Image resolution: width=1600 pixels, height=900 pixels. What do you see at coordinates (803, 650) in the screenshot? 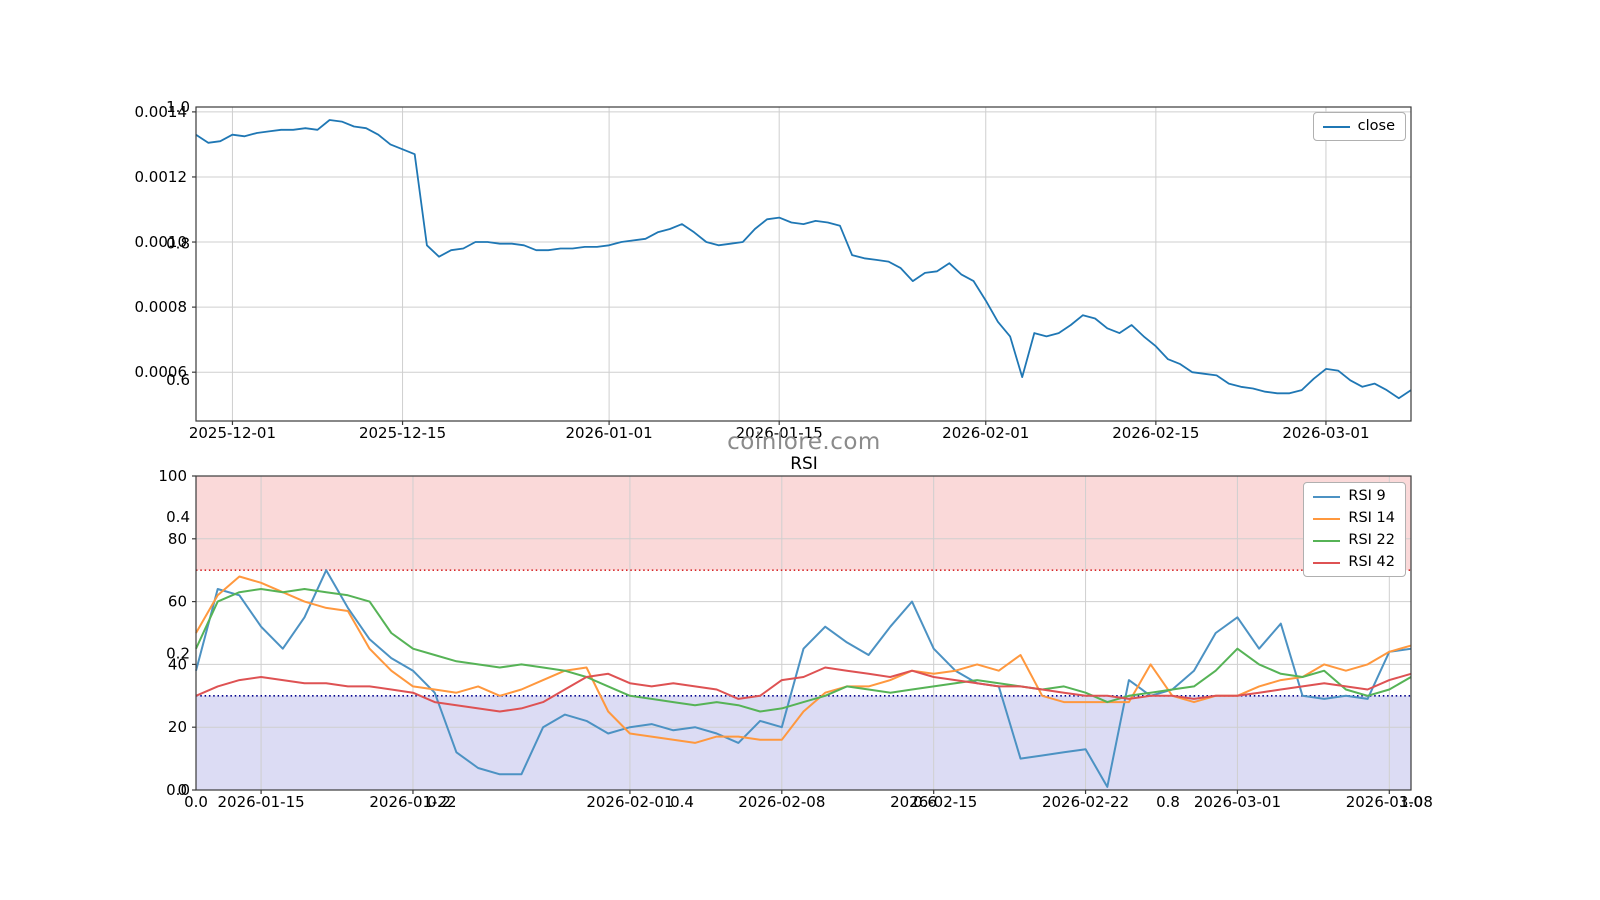
I see `rsi-22-line` at bounding box center [803, 650].